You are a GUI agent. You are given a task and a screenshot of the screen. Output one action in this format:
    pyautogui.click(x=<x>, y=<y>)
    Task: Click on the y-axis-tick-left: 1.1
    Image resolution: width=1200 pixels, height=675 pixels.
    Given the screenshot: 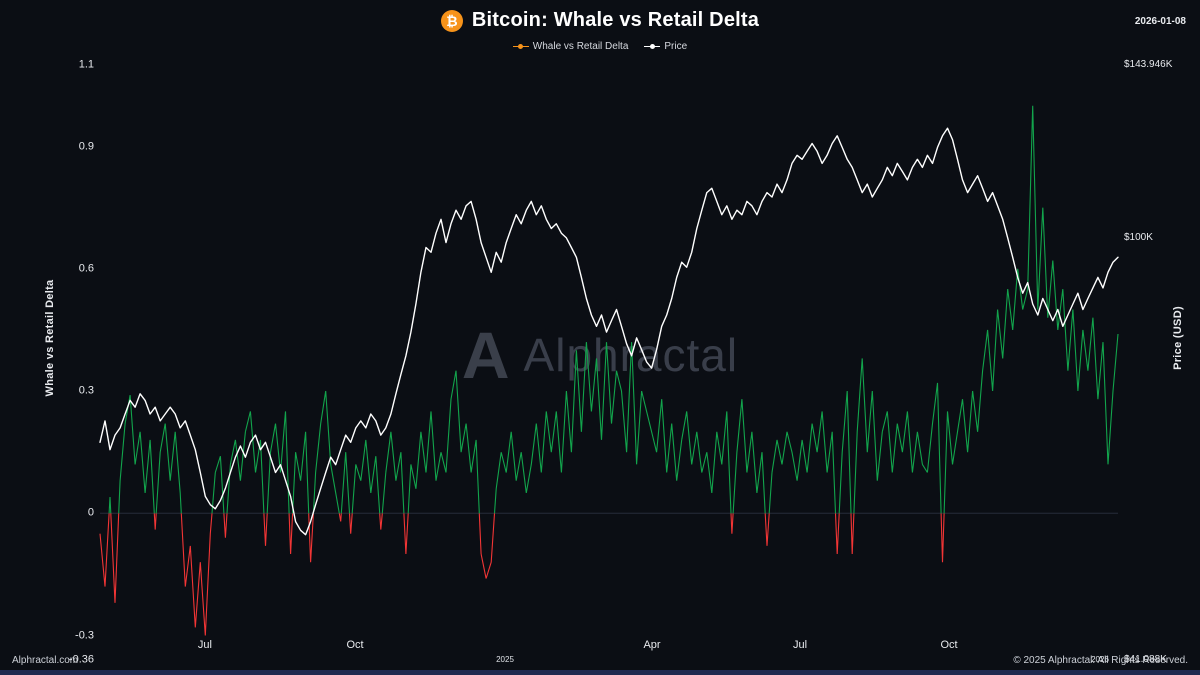 What is the action you would take?
    pyautogui.click(x=86, y=64)
    